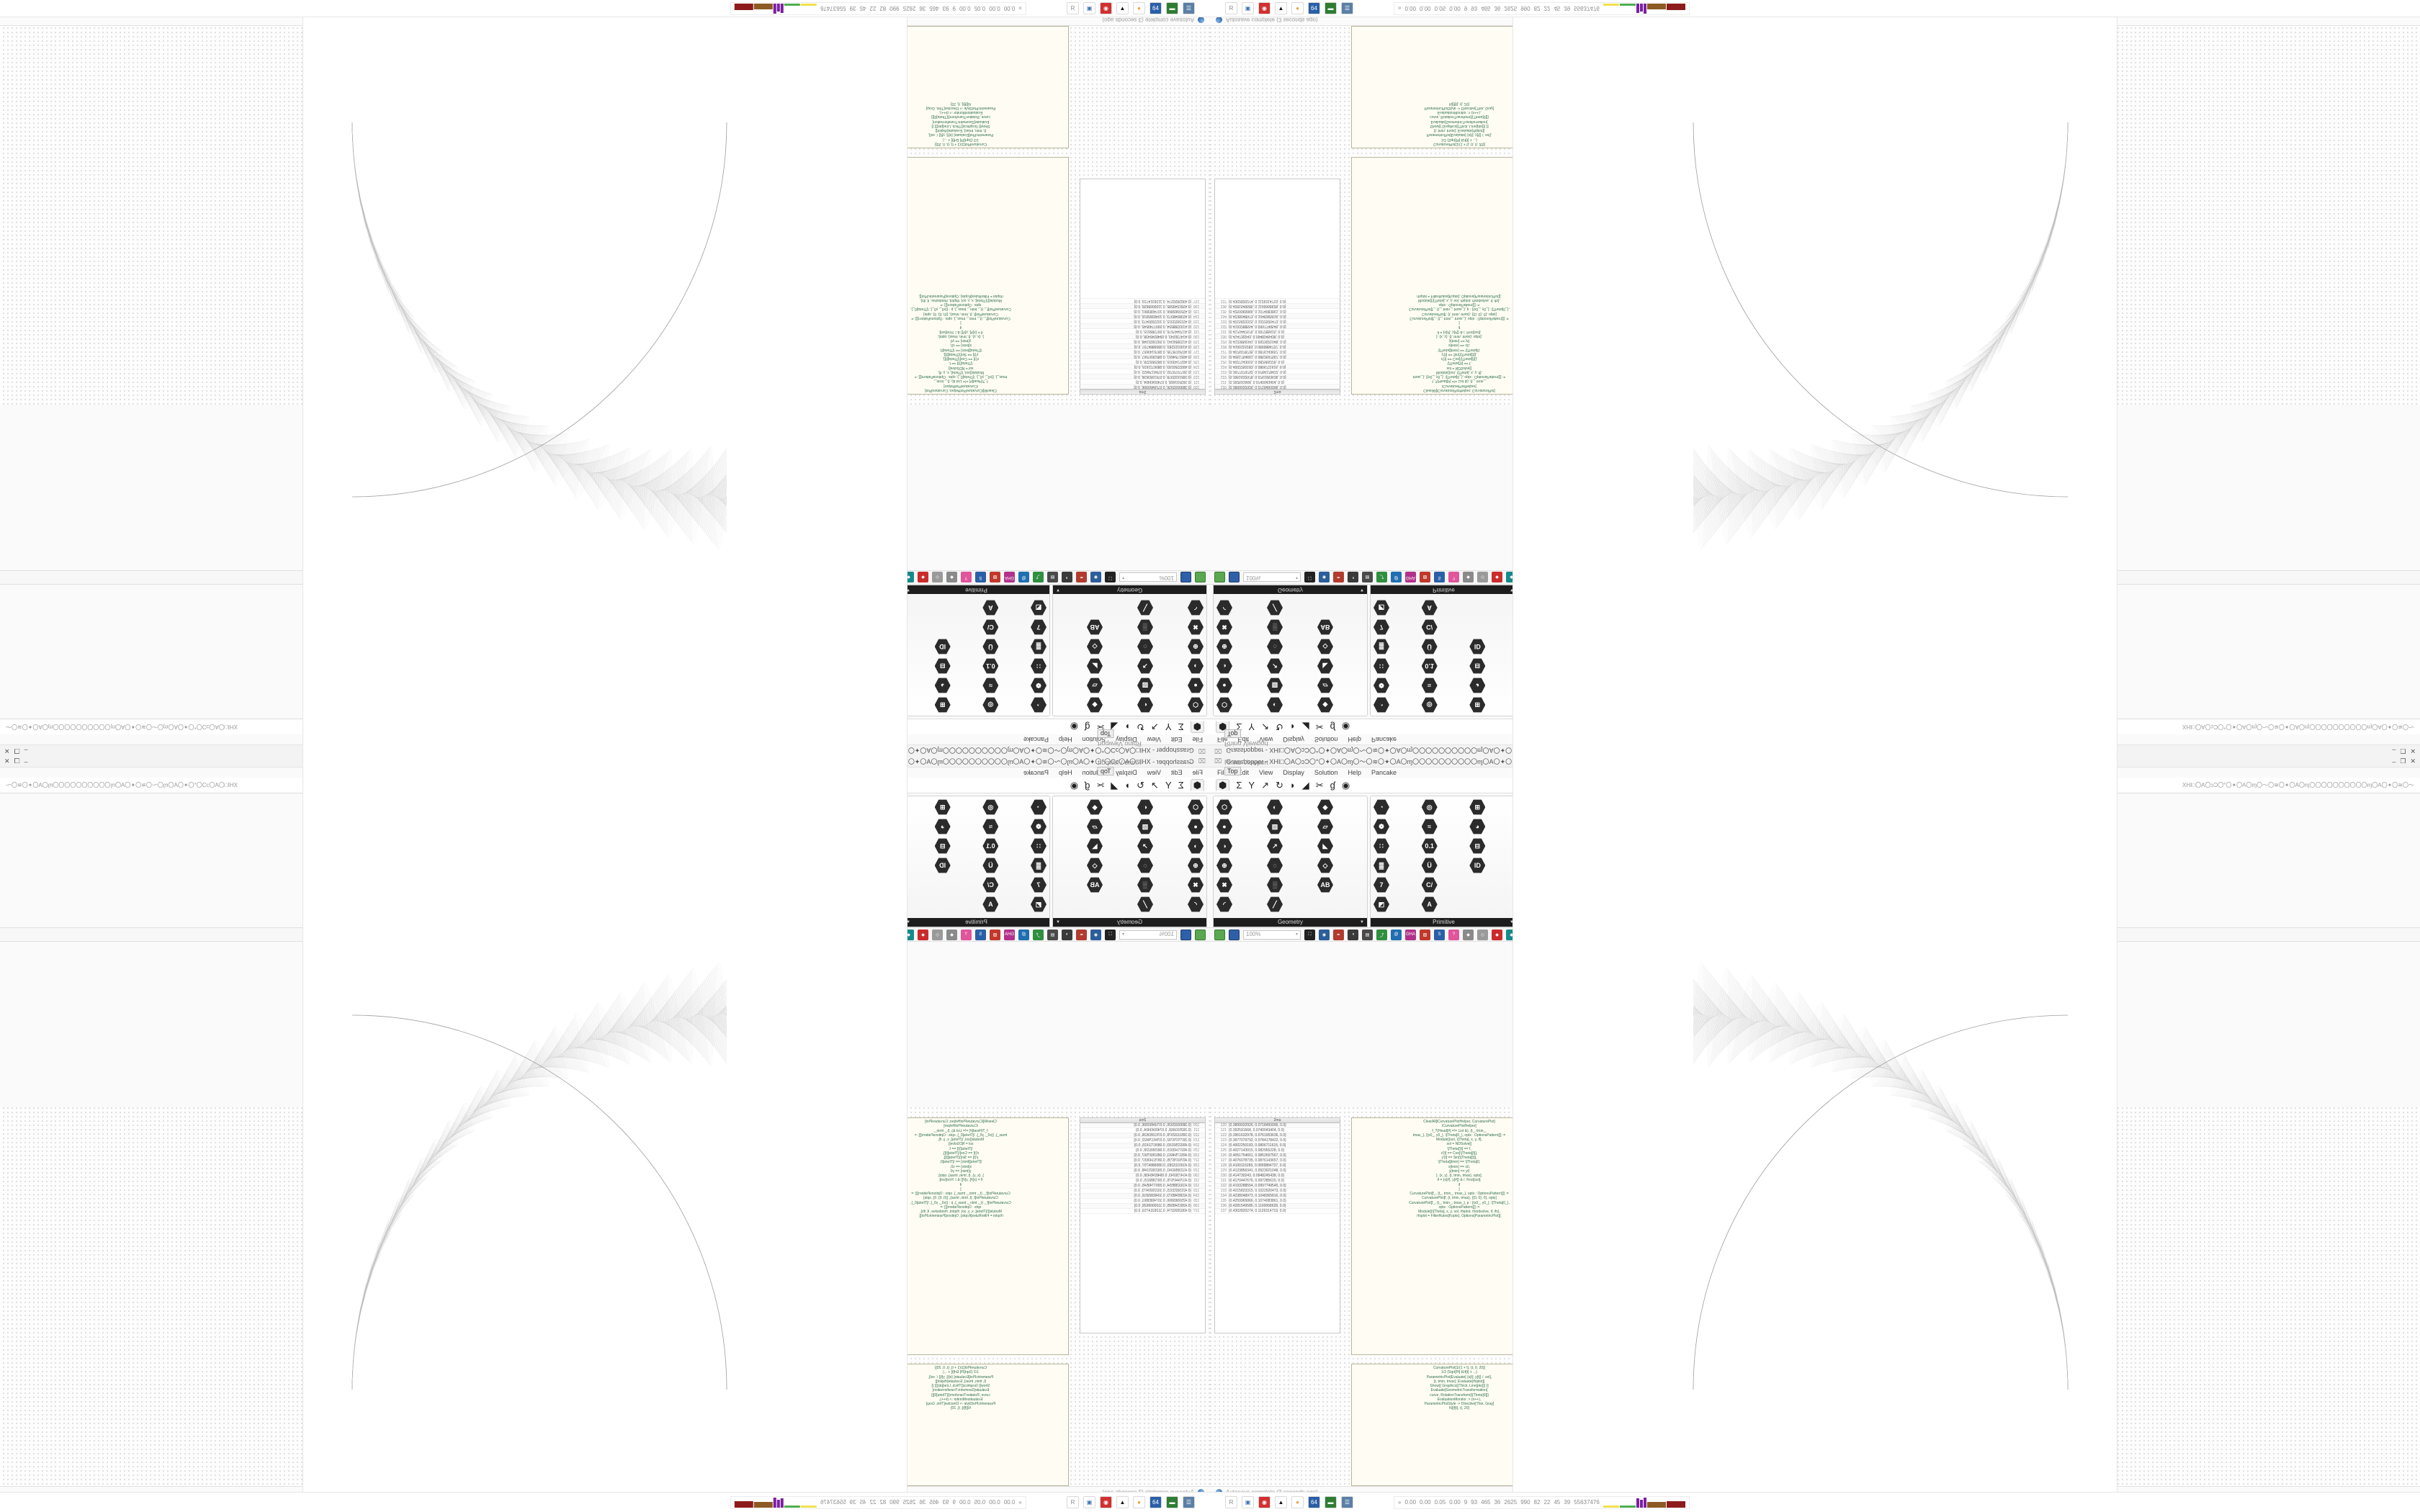  I want to click on paint-icon: ✒, so click(1081, 577).